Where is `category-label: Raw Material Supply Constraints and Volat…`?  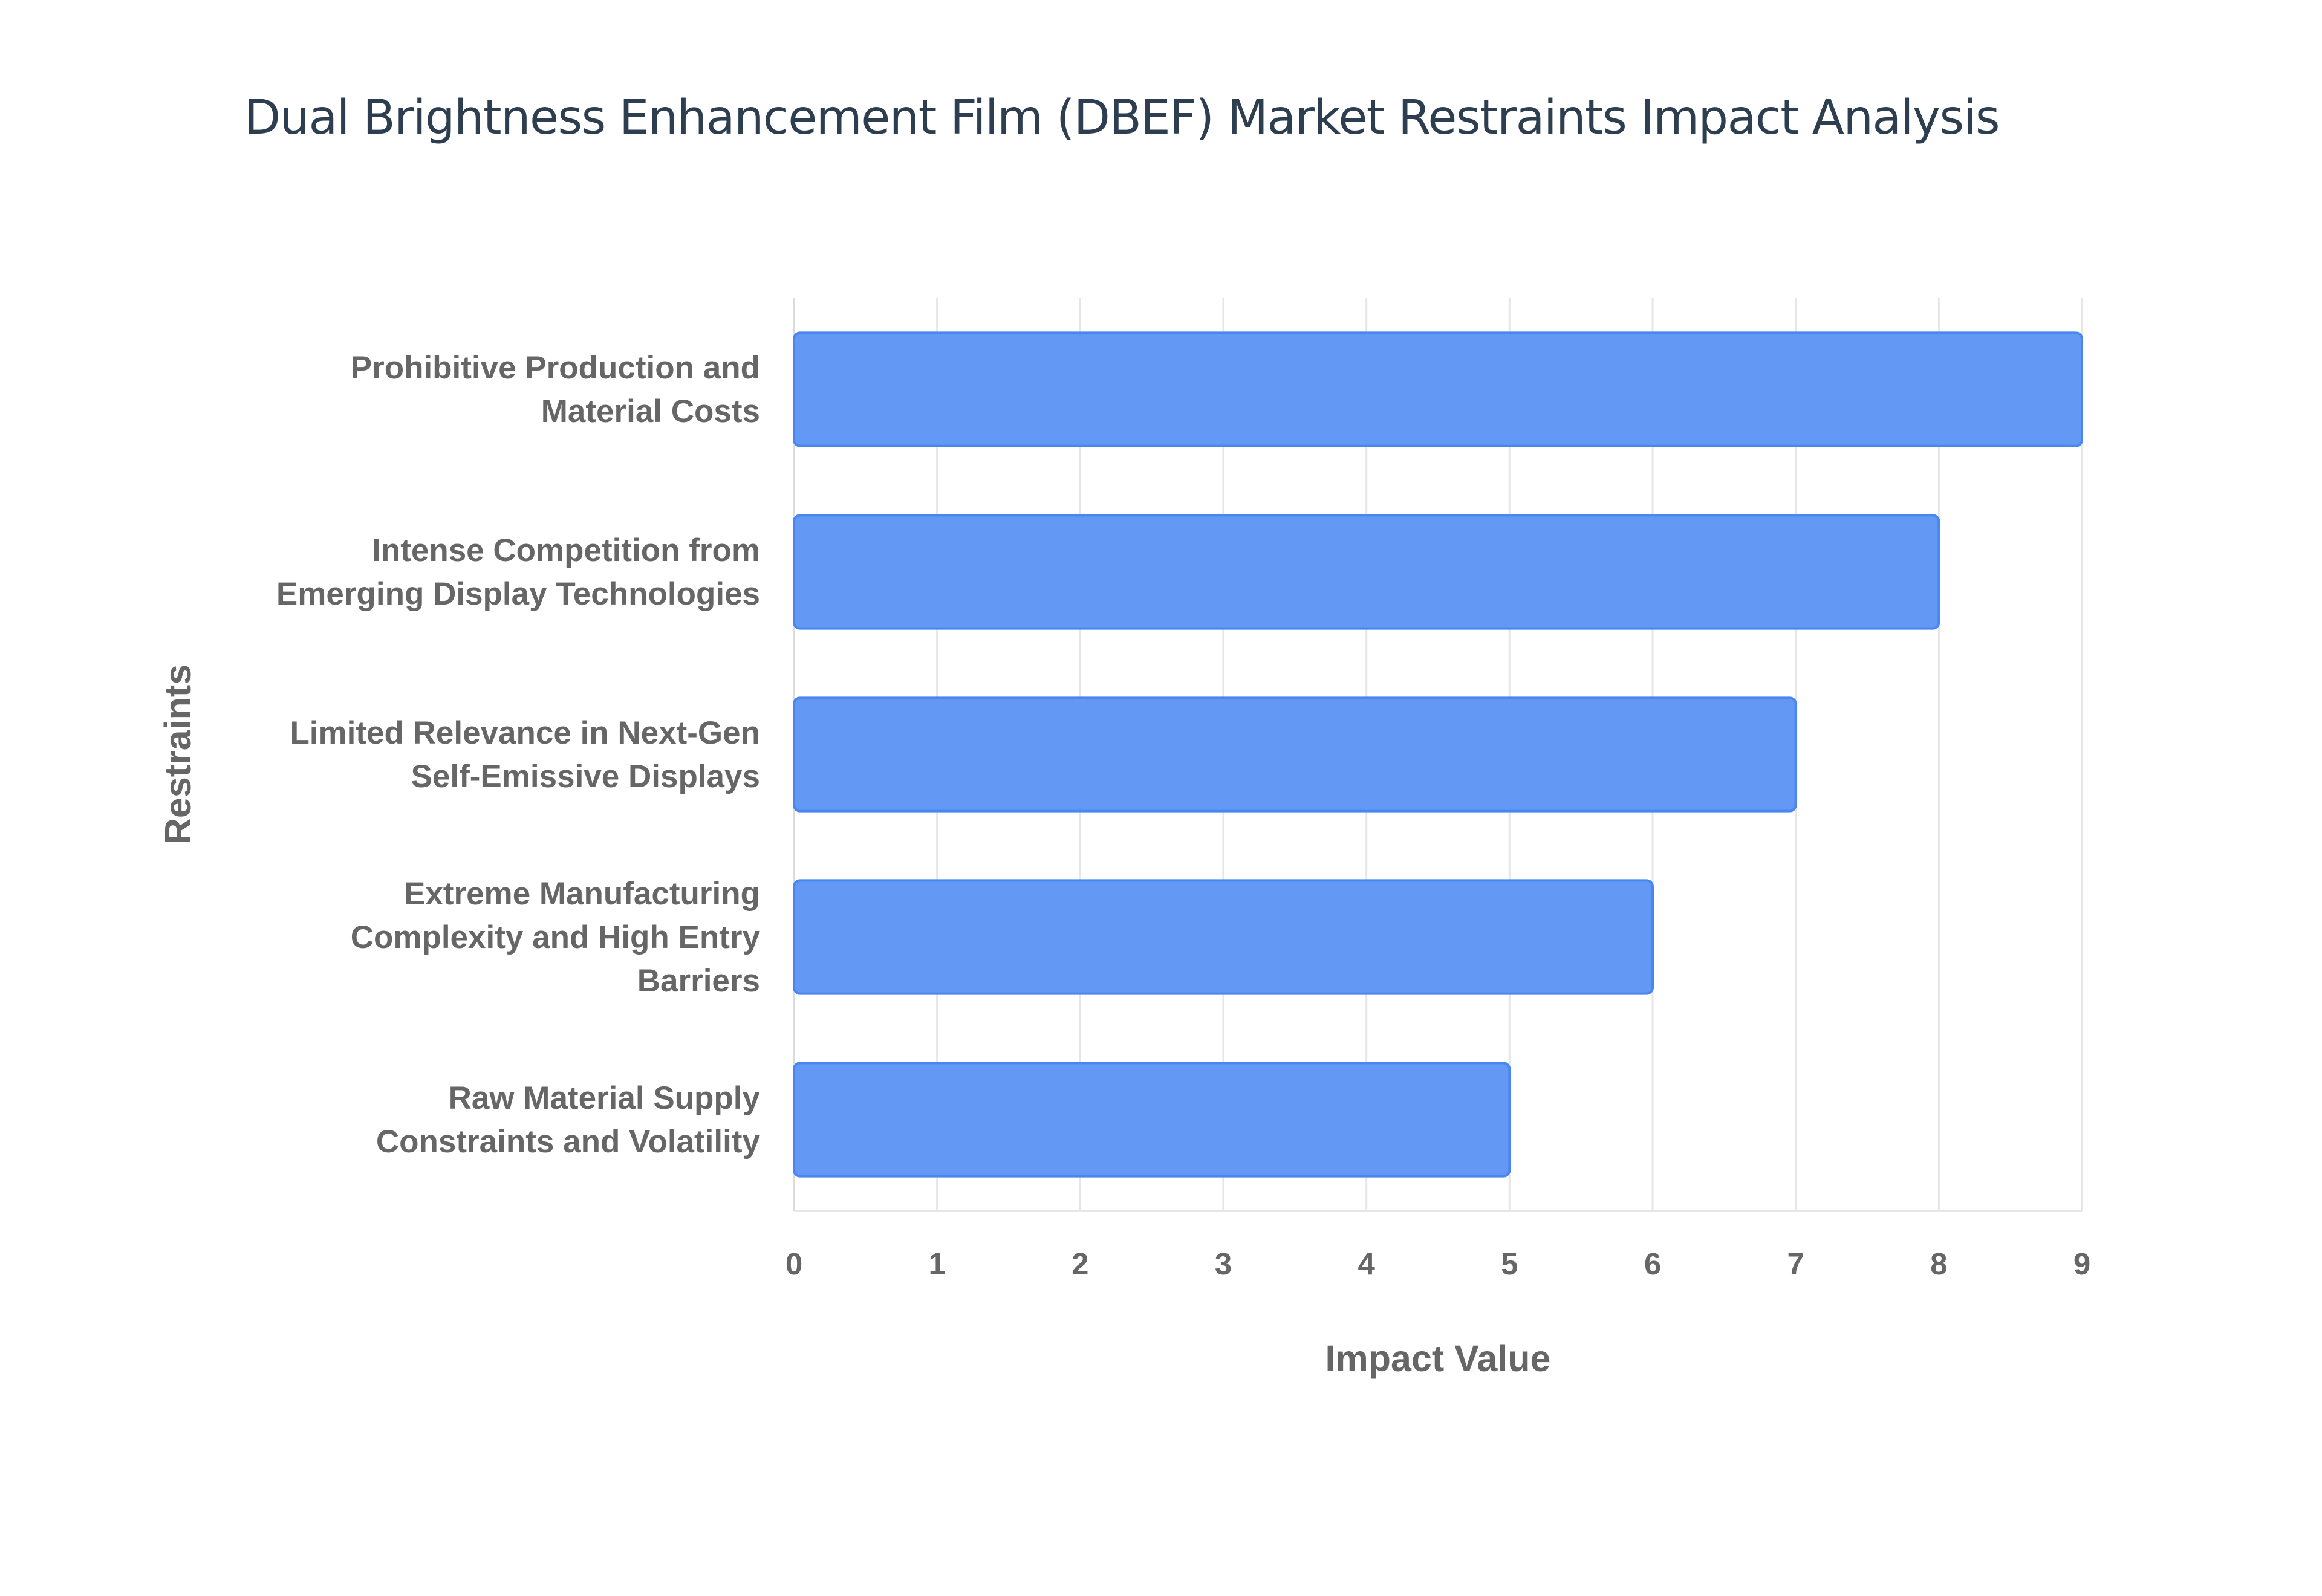
category-label: Raw Material Supply Constraints and Volat… is located at coordinates (568, 1120).